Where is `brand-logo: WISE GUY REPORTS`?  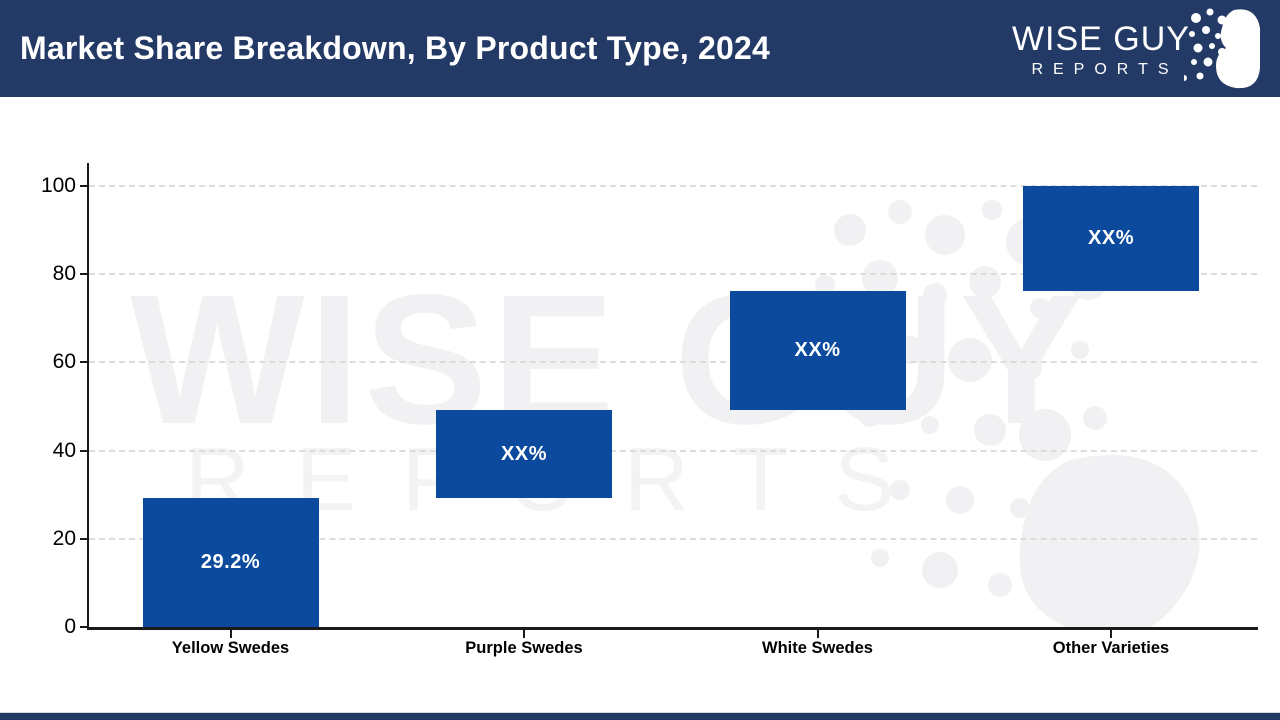
brand-logo: WISE GUY REPORTS is located at coordinates (1137, 48).